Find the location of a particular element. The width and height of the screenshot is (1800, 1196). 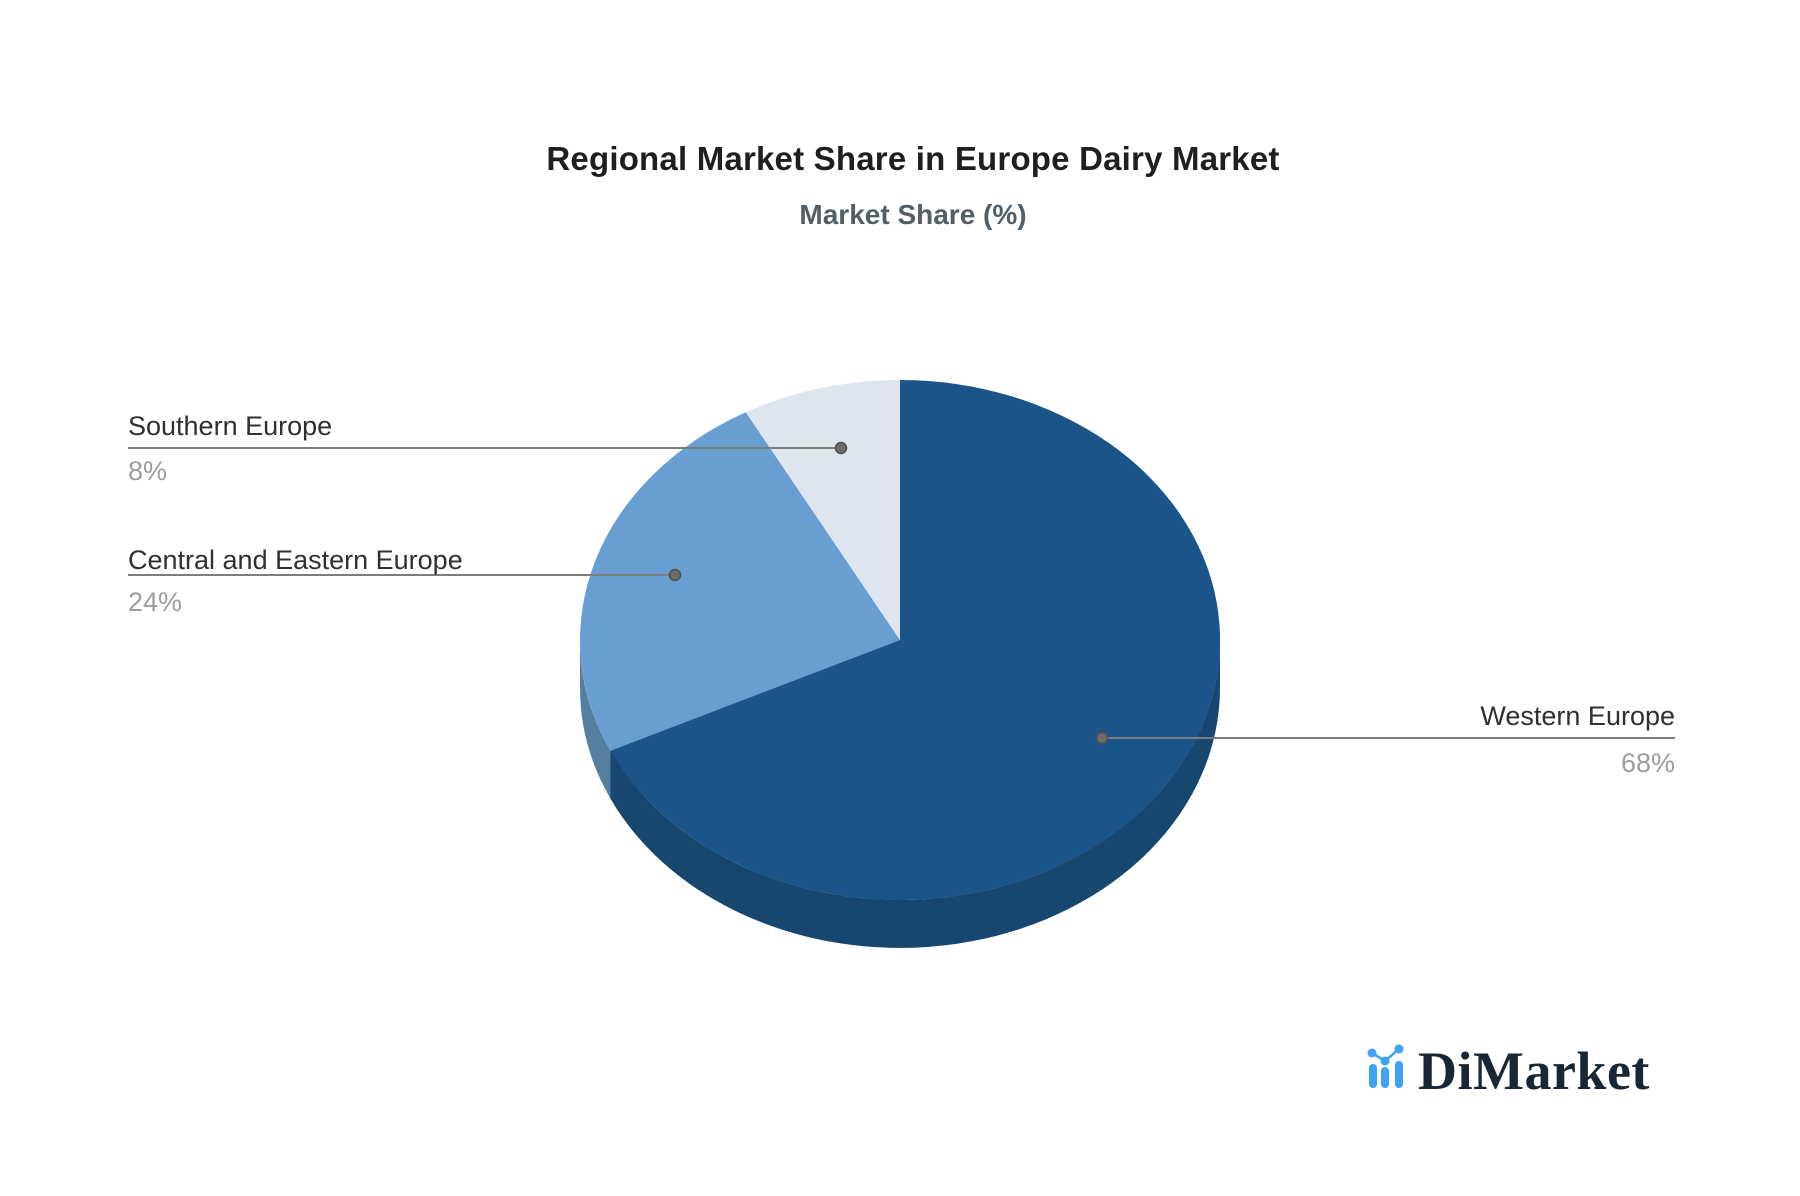

logo-bars-icon is located at coordinates (1385, 1066).